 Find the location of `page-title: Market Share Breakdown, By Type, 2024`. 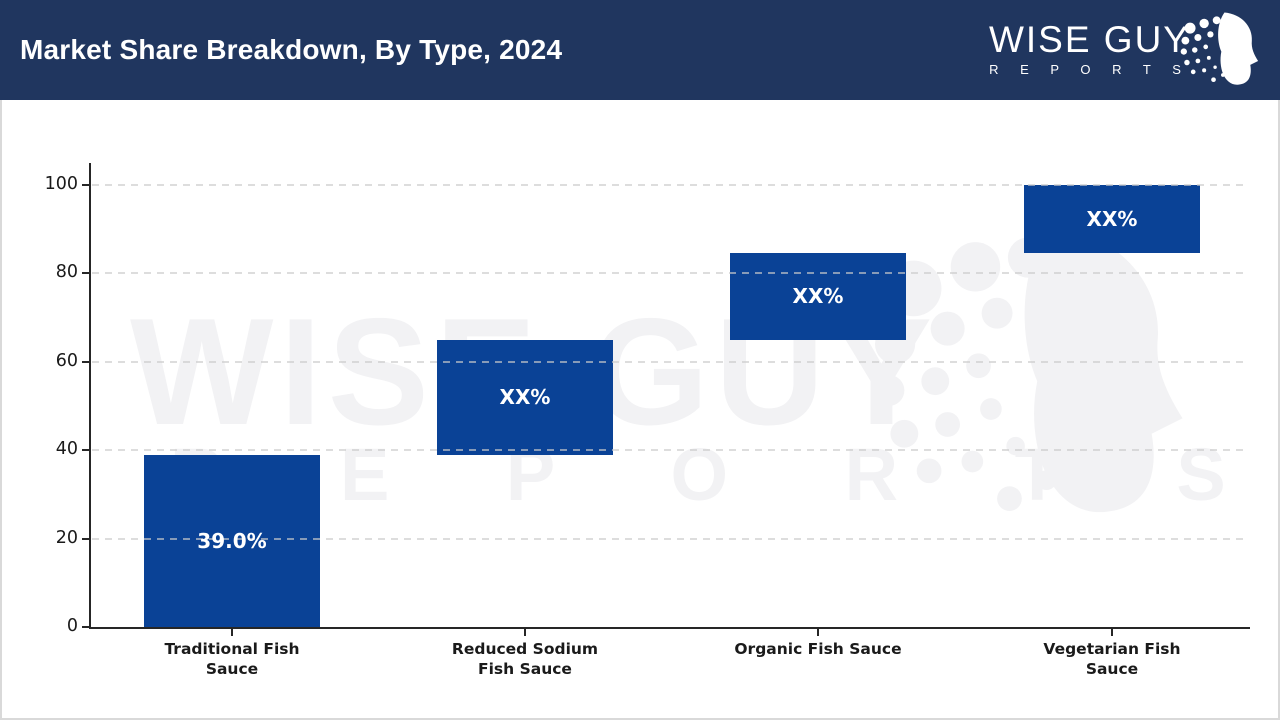

page-title: Market Share Breakdown, By Type, 2024 is located at coordinates (291, 49).